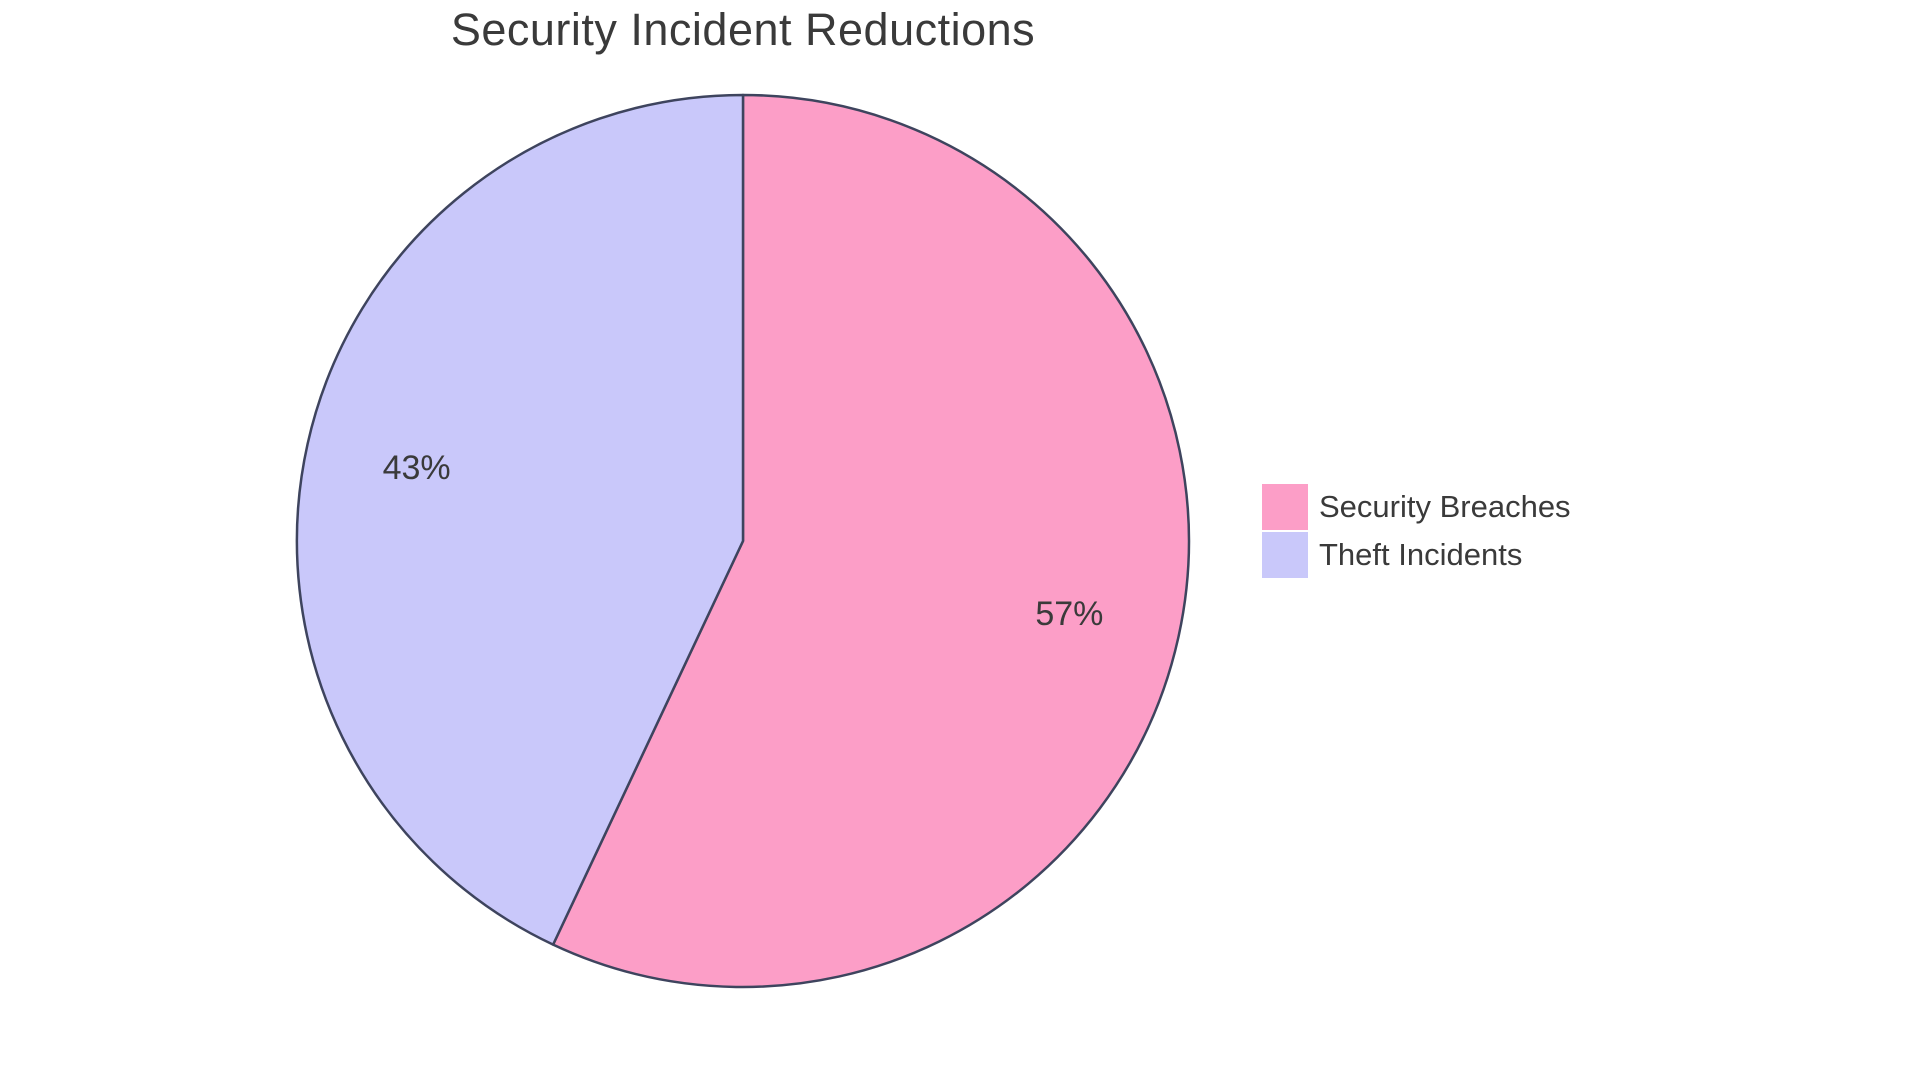  What do you see at coordinates (417, 468) in the screenshot?
I see `slice-value-label-theft-incidents: 43%` at bounding box center [417, 468].